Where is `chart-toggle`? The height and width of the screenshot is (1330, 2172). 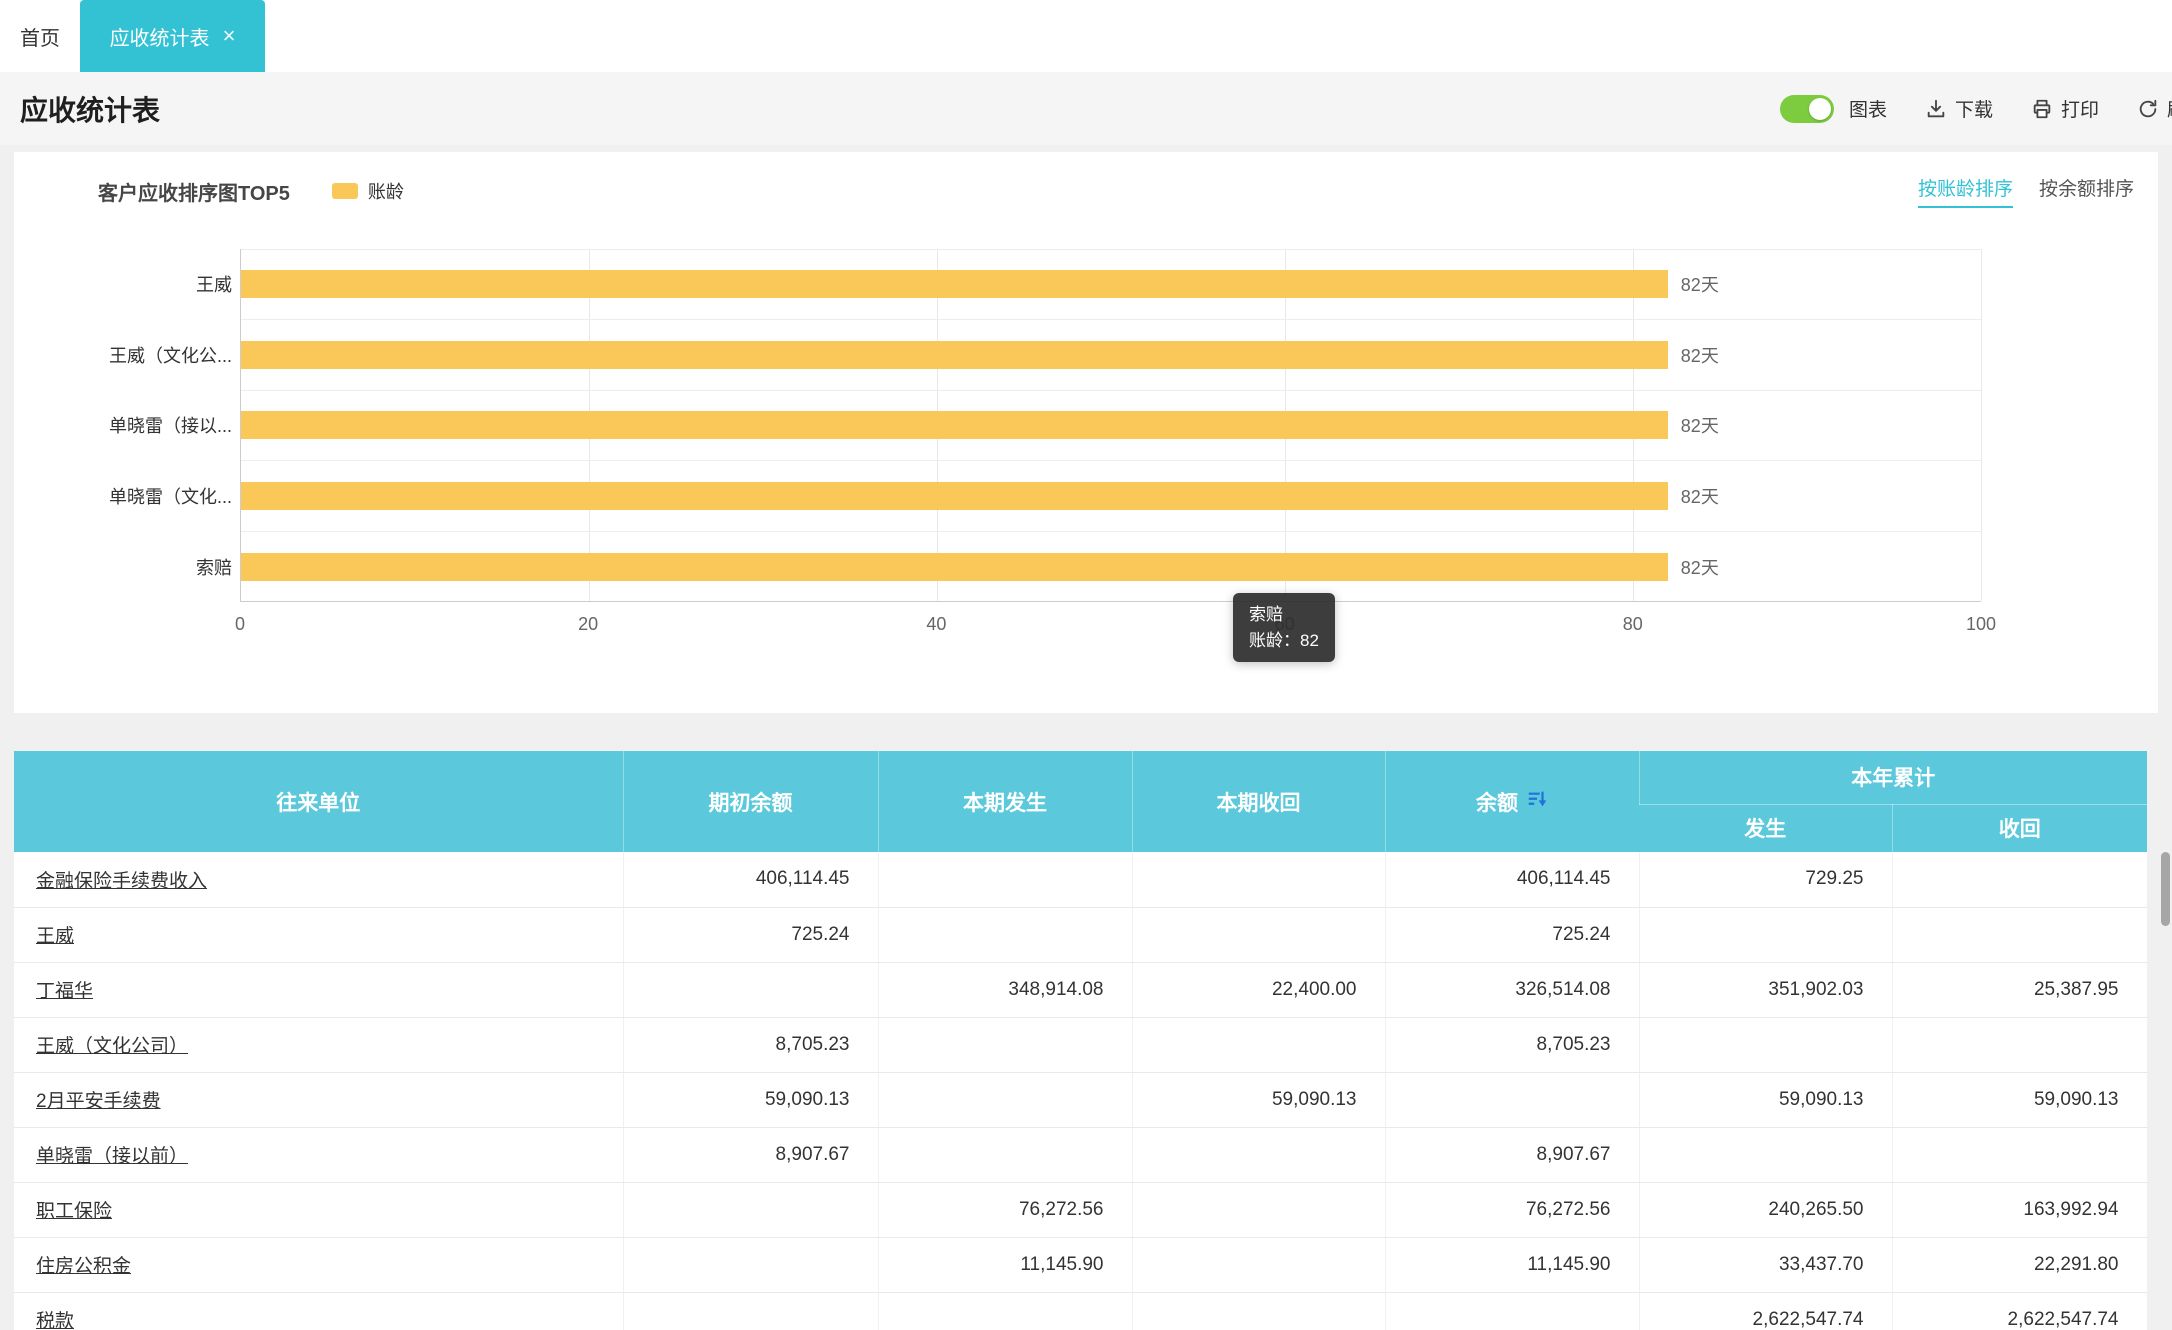 chart-toggle is located at coordinates (1807, 108).